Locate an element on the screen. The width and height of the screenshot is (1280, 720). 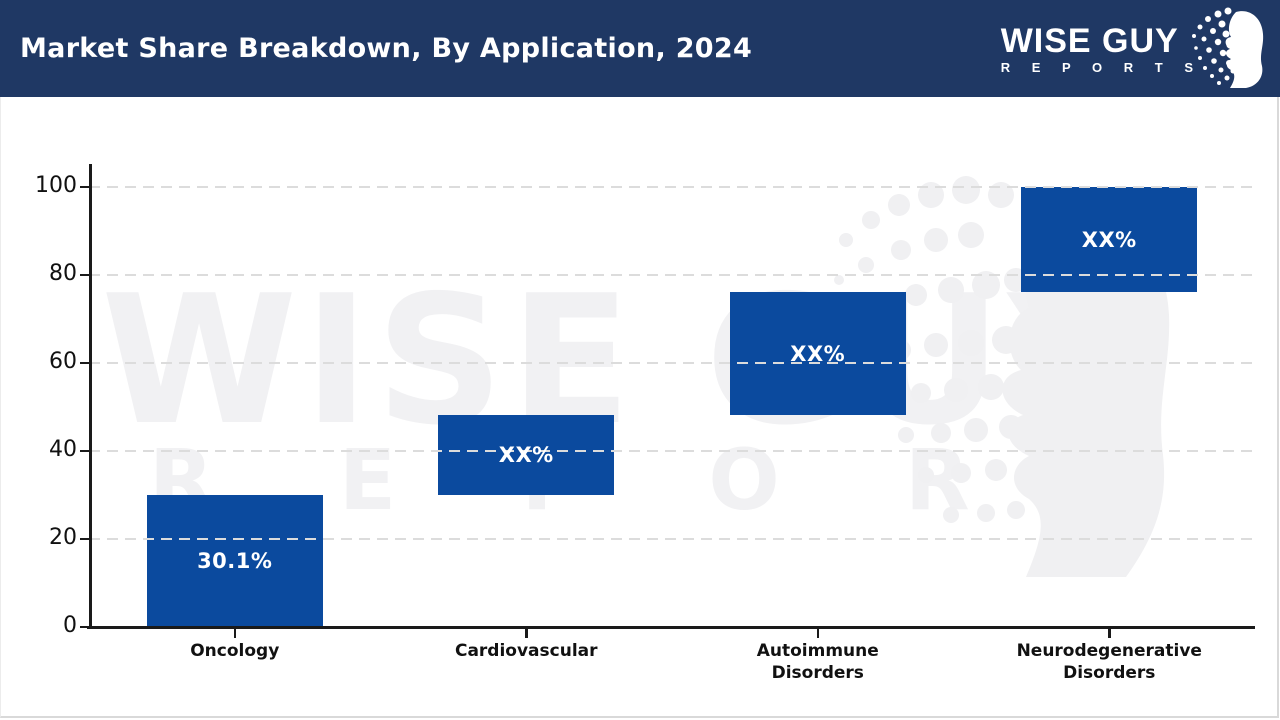
x-axis-line is located at coordinates (671, 627).